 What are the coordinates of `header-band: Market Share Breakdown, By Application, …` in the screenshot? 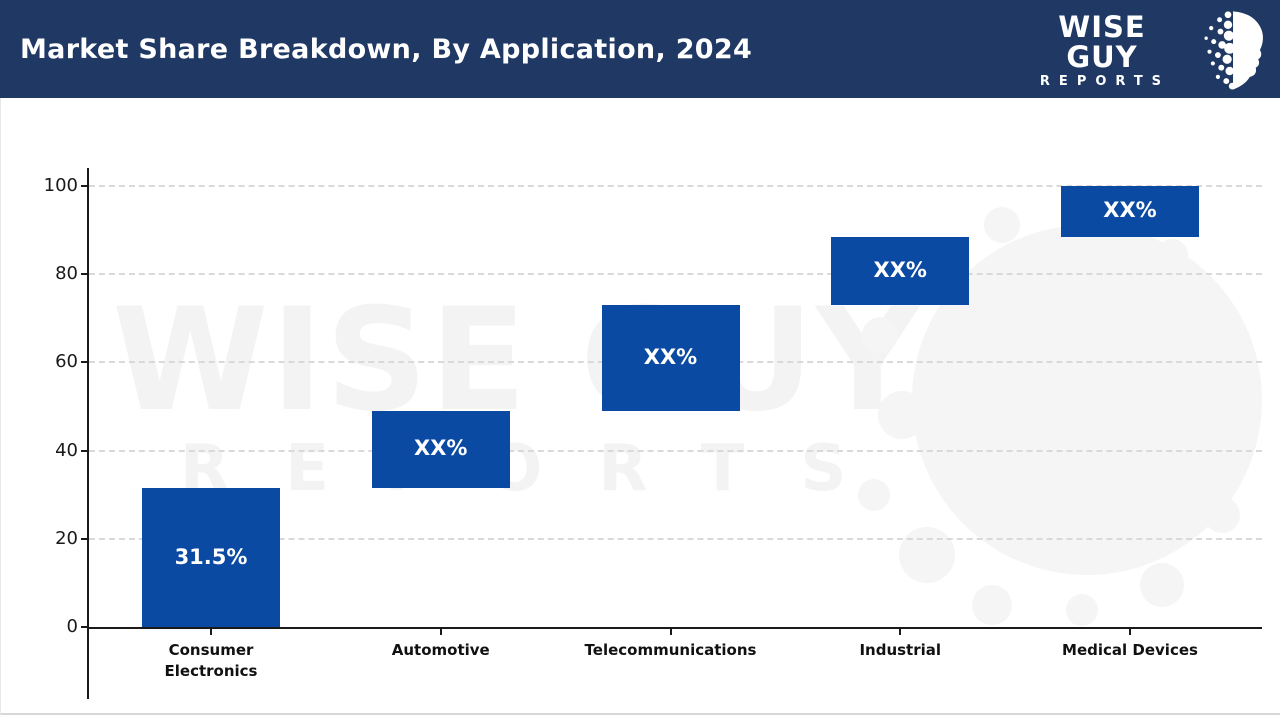 It's located at (640, 49).